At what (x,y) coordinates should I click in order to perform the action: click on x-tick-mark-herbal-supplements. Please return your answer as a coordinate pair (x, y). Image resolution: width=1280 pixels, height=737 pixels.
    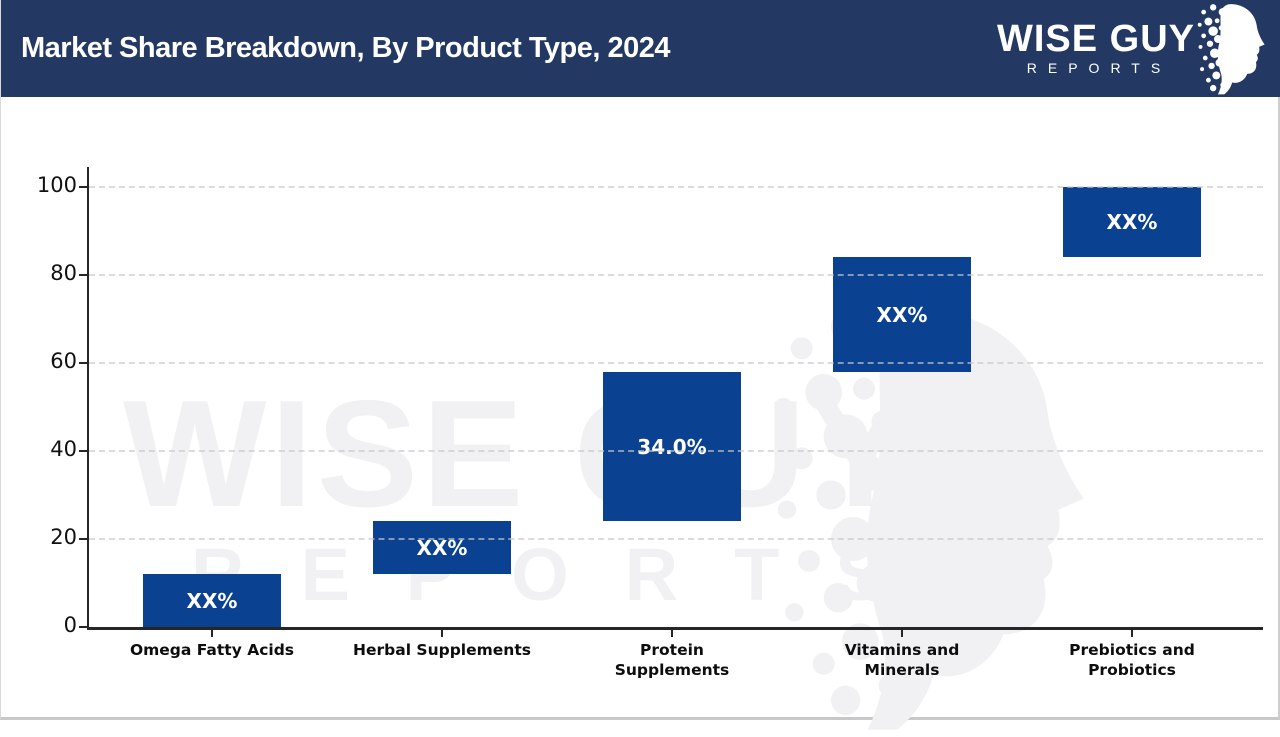
    Looking at the image, I should click on (442, 633).